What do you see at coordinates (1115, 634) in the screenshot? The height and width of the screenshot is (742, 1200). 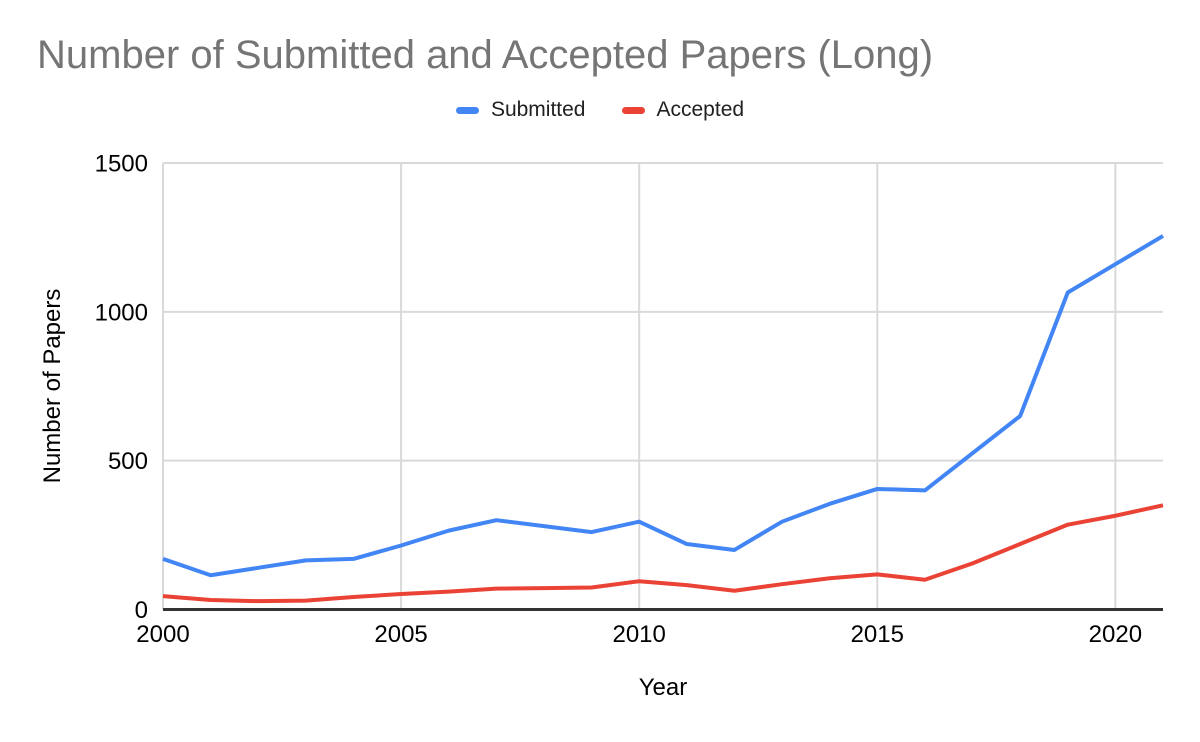 I see `x-tick-label: 2020` at bounding box center [1115, 634].